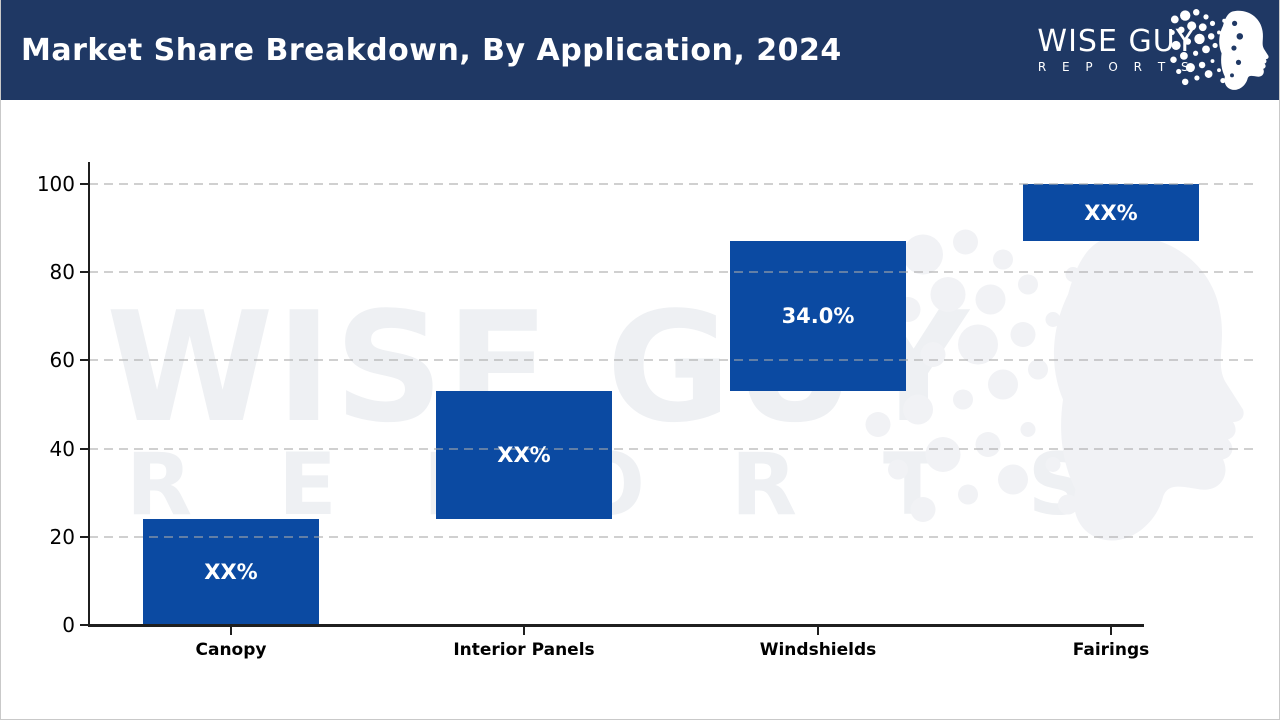 The height and width of the screenshot is (720, 1280). What do you see at coordinates (89, 394) in the screenshot?
I see `y-axis-line` at bounding box center [89, 394].